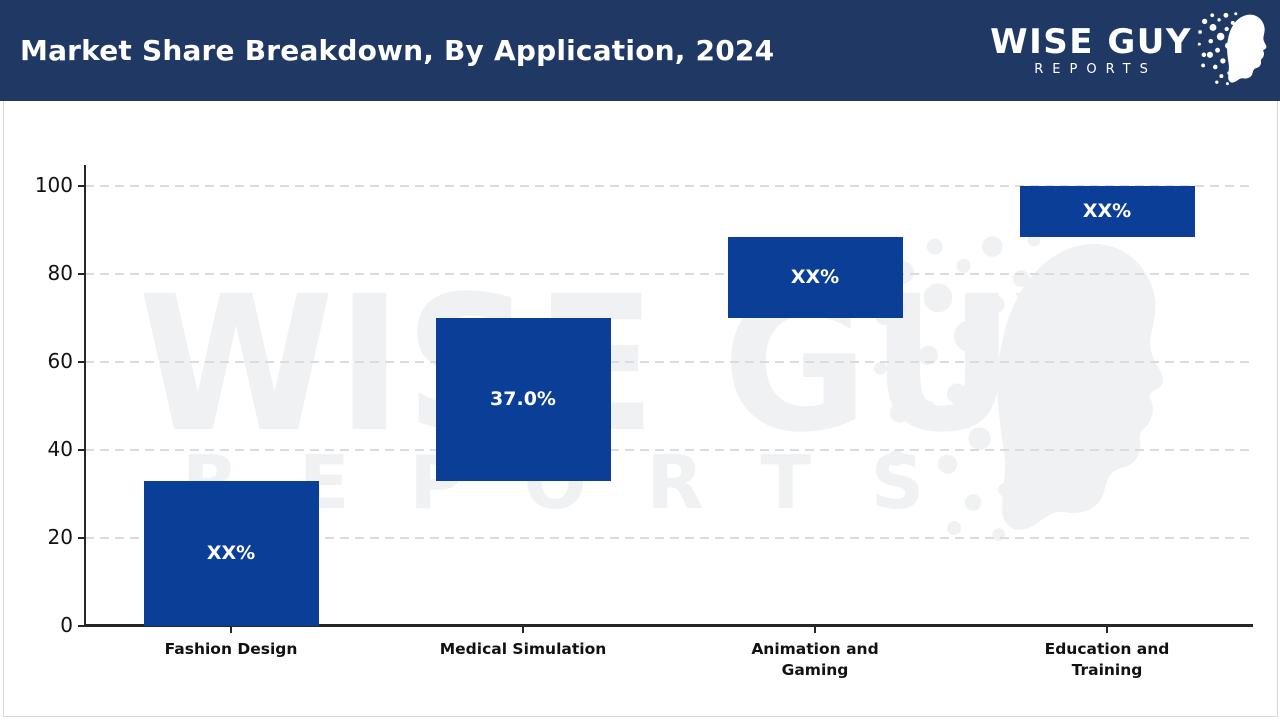 This screenshot has width=1280, height=720. Describe the element at coordinates (53, 185) in the screenshot. I see `y-tick-label: 100` at that location.